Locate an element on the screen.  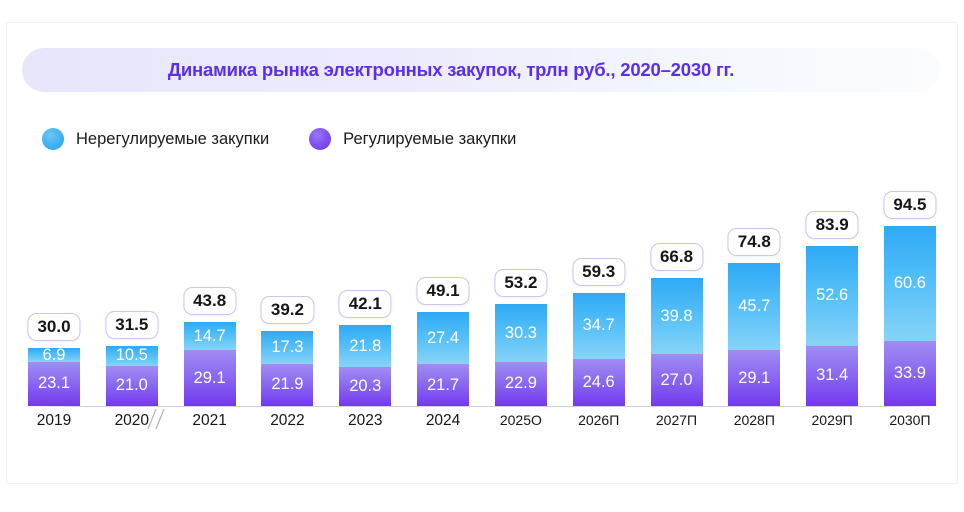
bar-segment-value: 17.3 is located at coordinates (287, 347).